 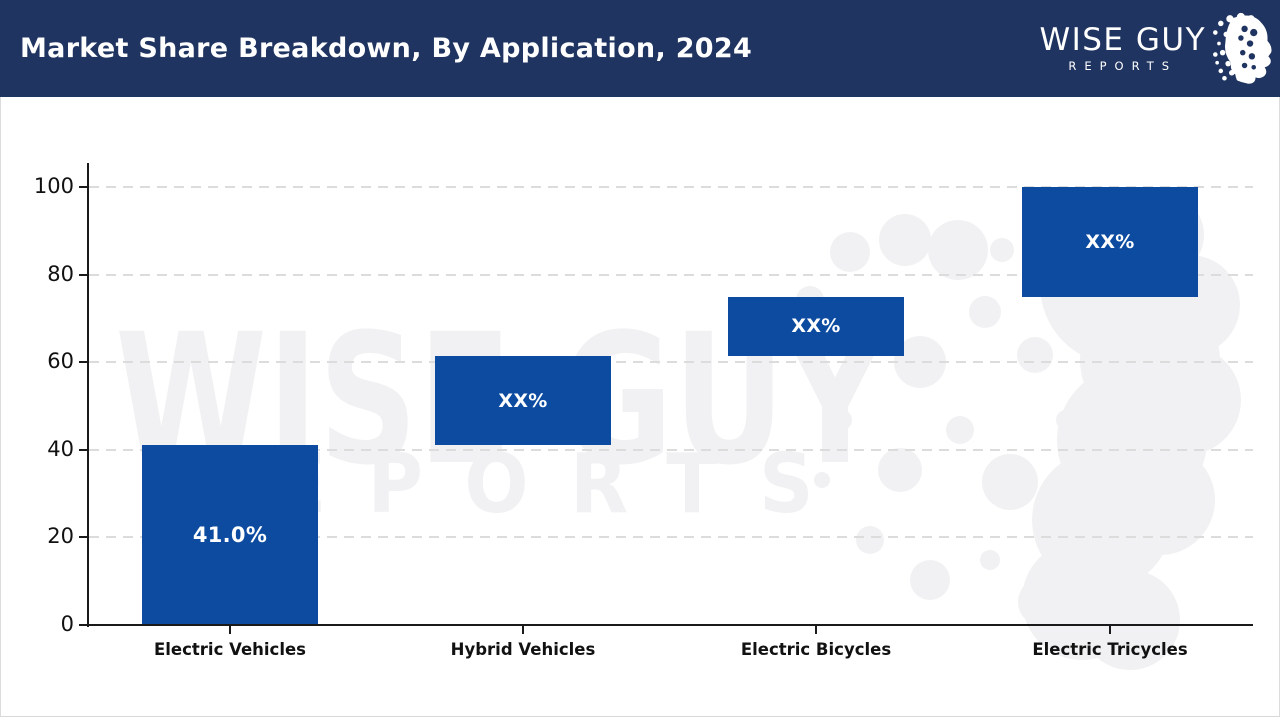 I want to click on bar-2: XX%, so click(x=816, y=326).